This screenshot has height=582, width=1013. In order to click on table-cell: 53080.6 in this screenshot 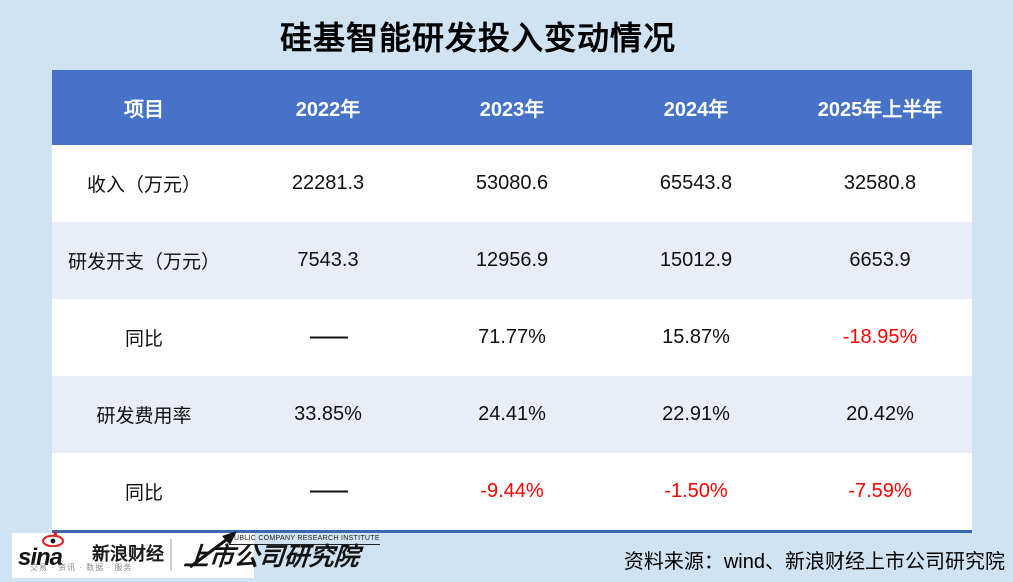, I will do `click(512, 183)`.